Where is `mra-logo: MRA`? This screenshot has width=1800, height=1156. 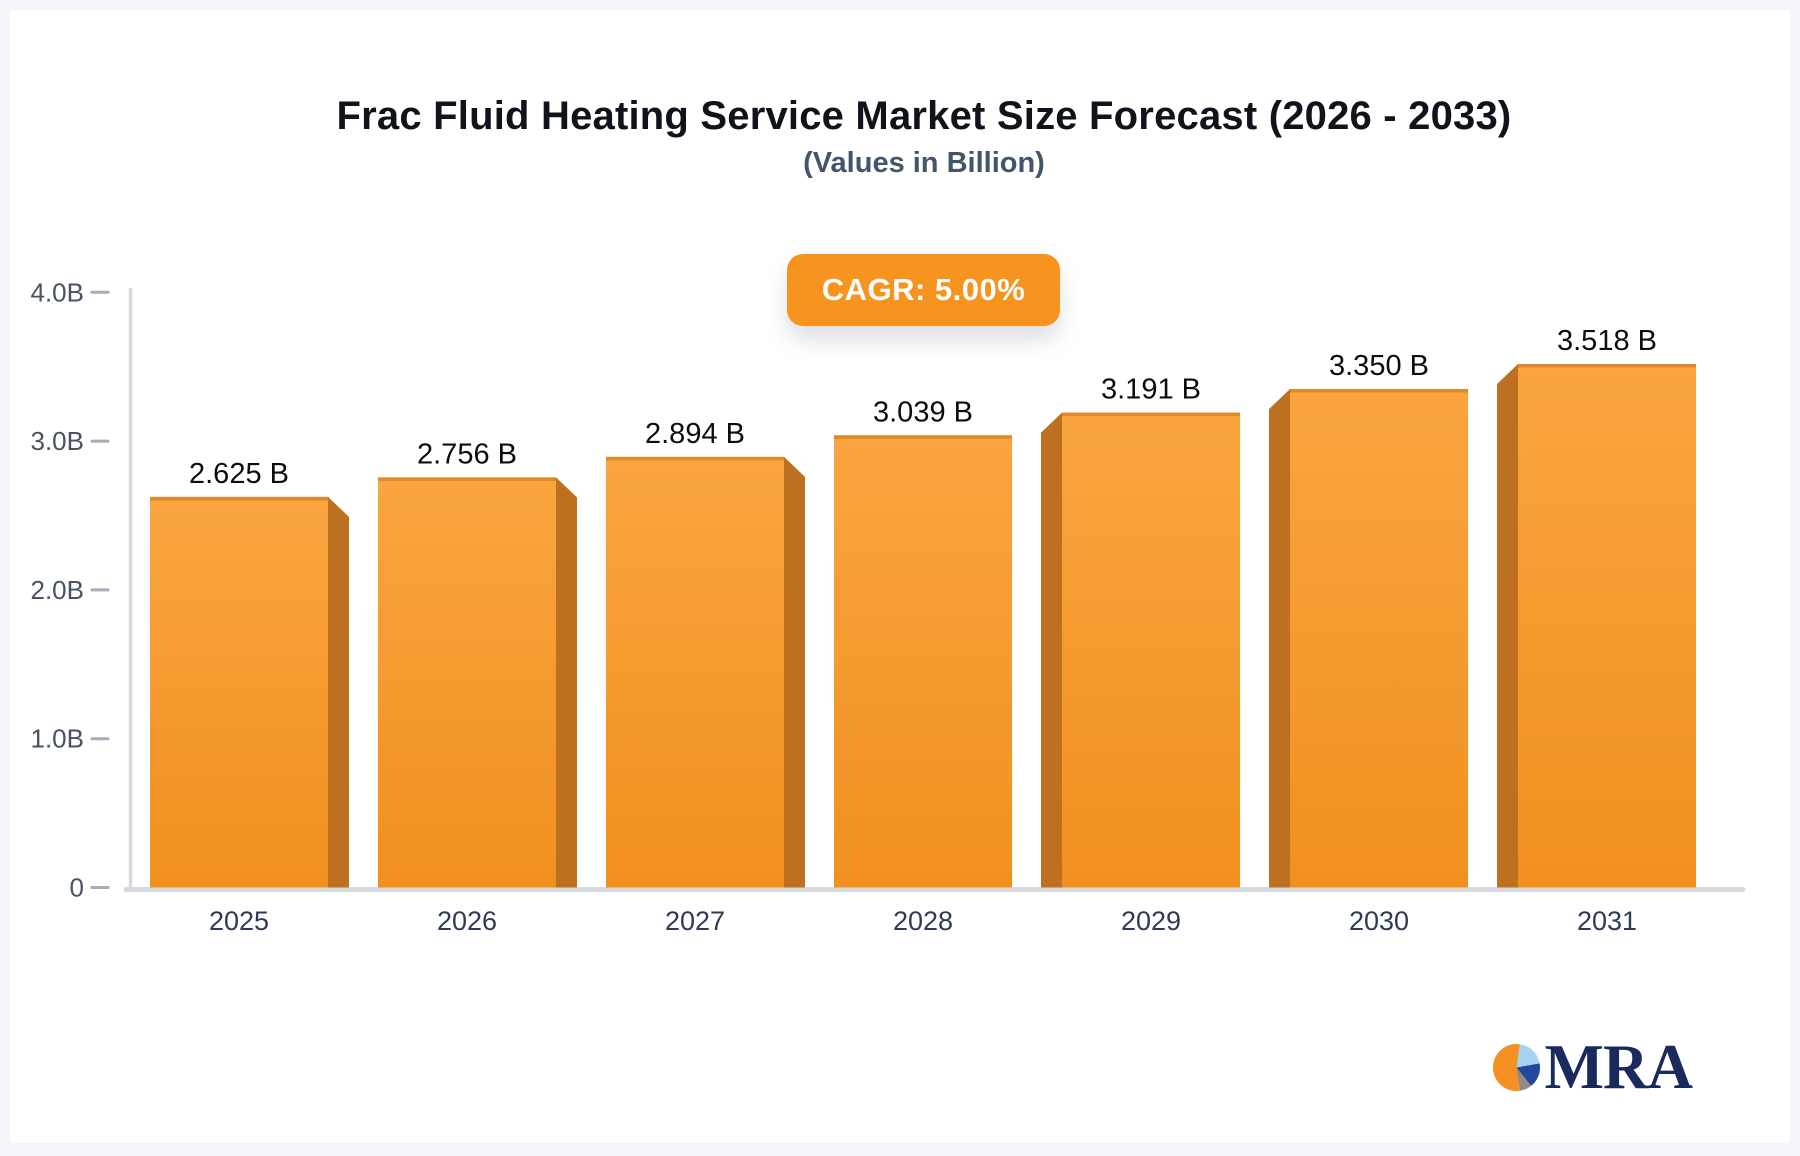 mra-logo: MRA is located at coordinates (1592, 1067).